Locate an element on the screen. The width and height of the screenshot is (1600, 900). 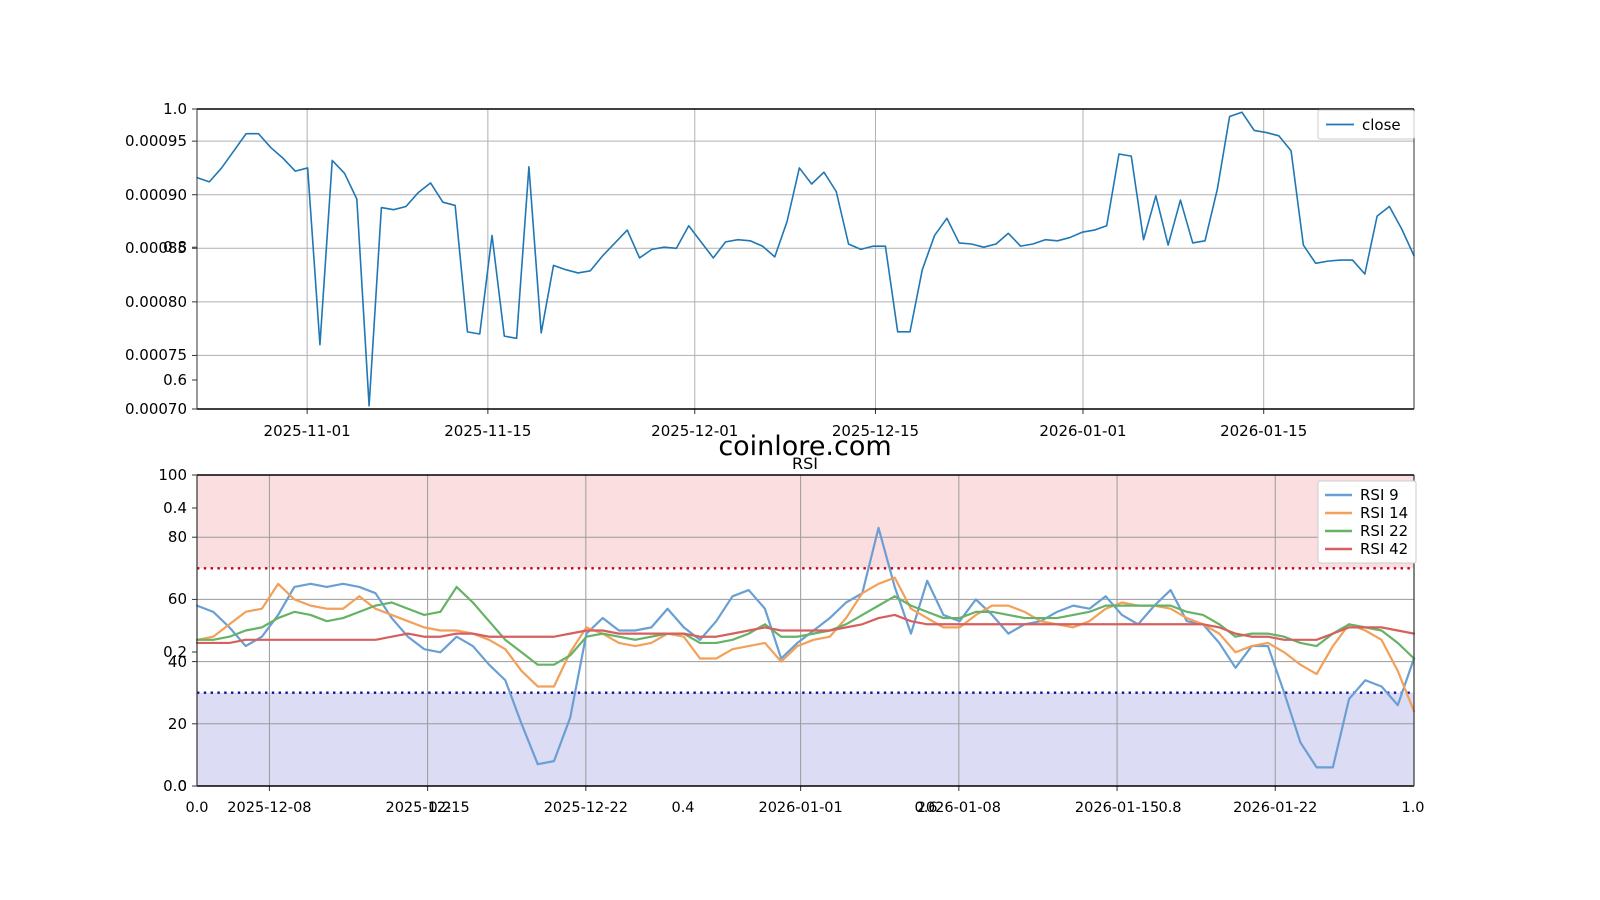
price-legend-box is located at coordinates (1366, 124).